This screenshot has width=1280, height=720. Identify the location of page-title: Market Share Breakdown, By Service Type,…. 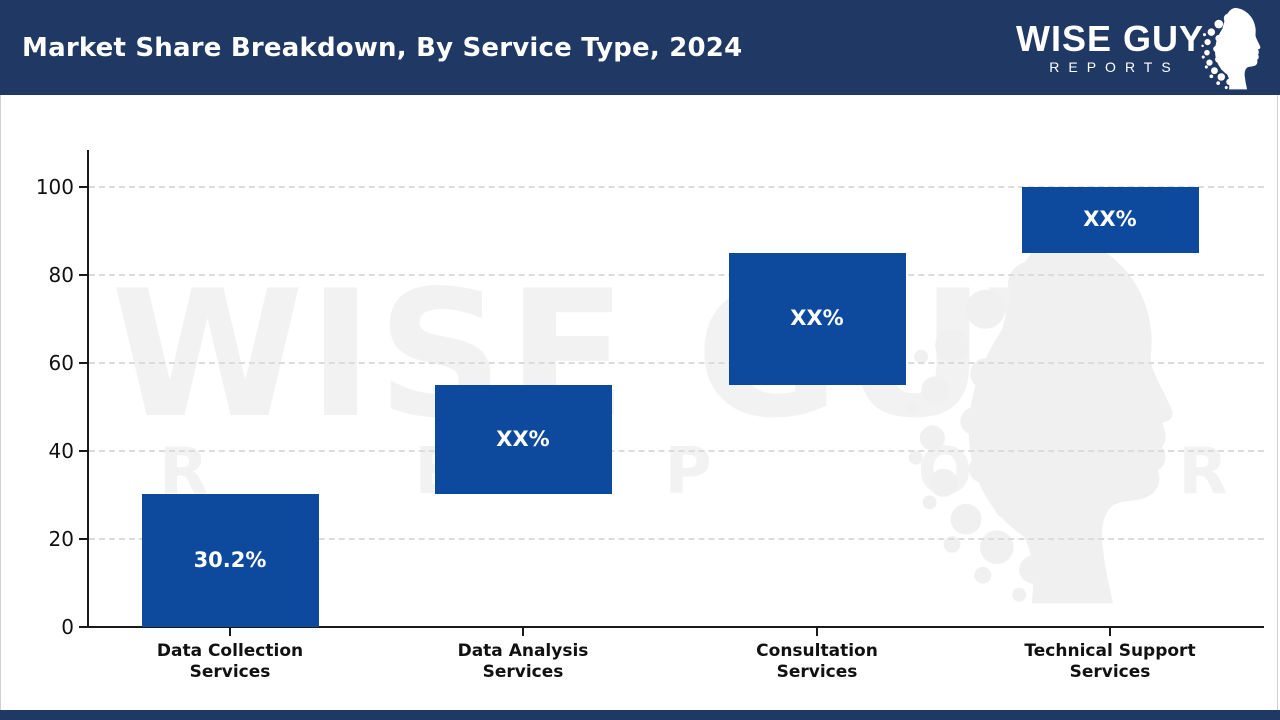
(382, 47).